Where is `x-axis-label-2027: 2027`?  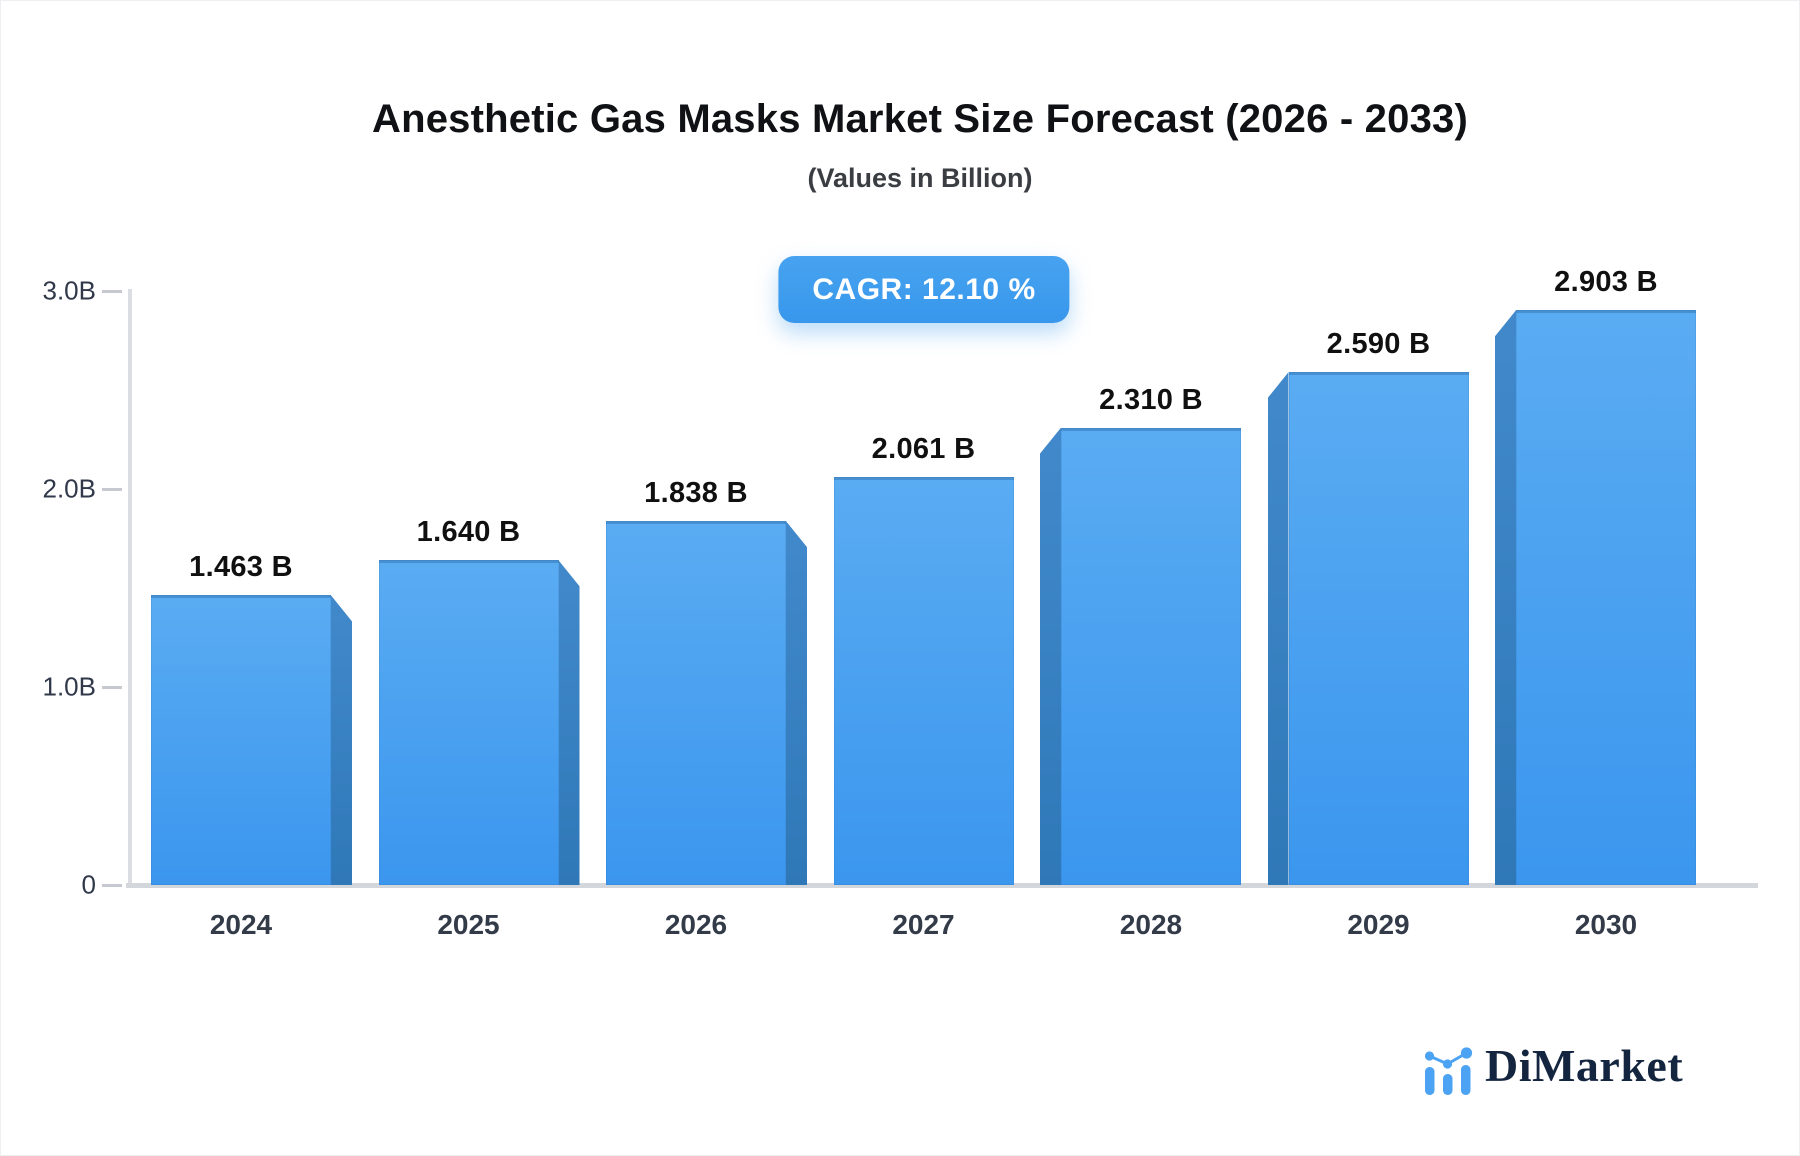 x-axis-label-2027: 2027 is located at coordinates (923, 924).